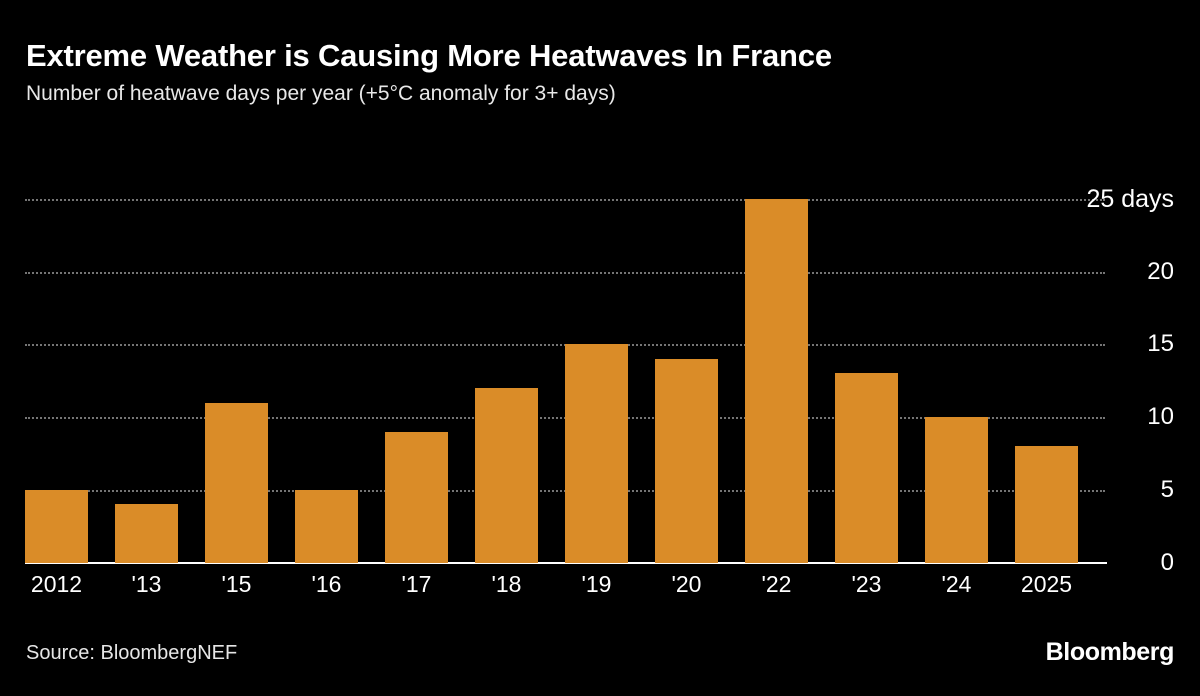 The width and height of the screenshot is (1200, 696). I want to click on y-axis-tick-label: 10, so click(1160, 417).